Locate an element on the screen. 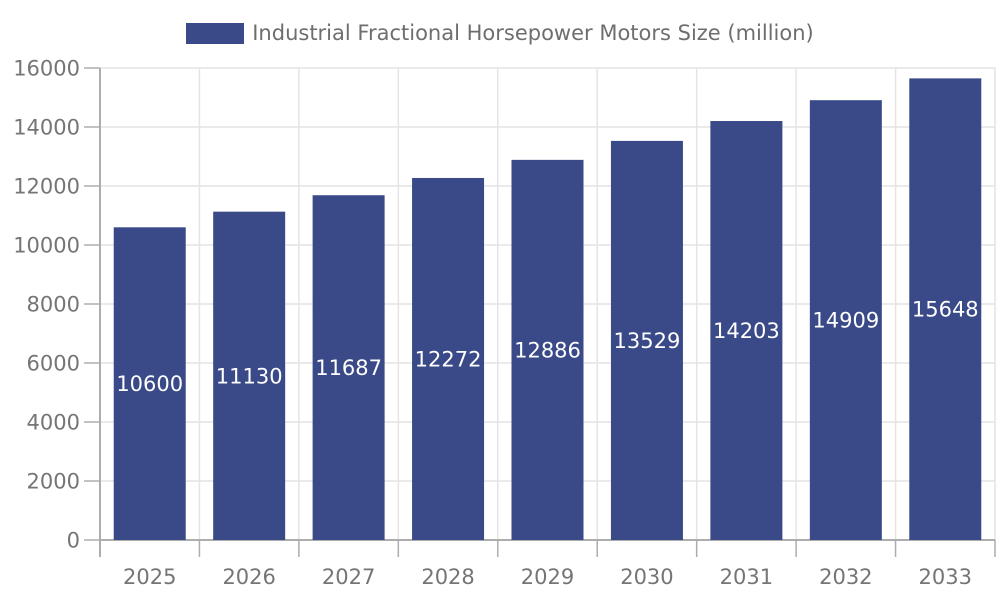  bar-value-label: 12272 is located at coordinates (448, 359).